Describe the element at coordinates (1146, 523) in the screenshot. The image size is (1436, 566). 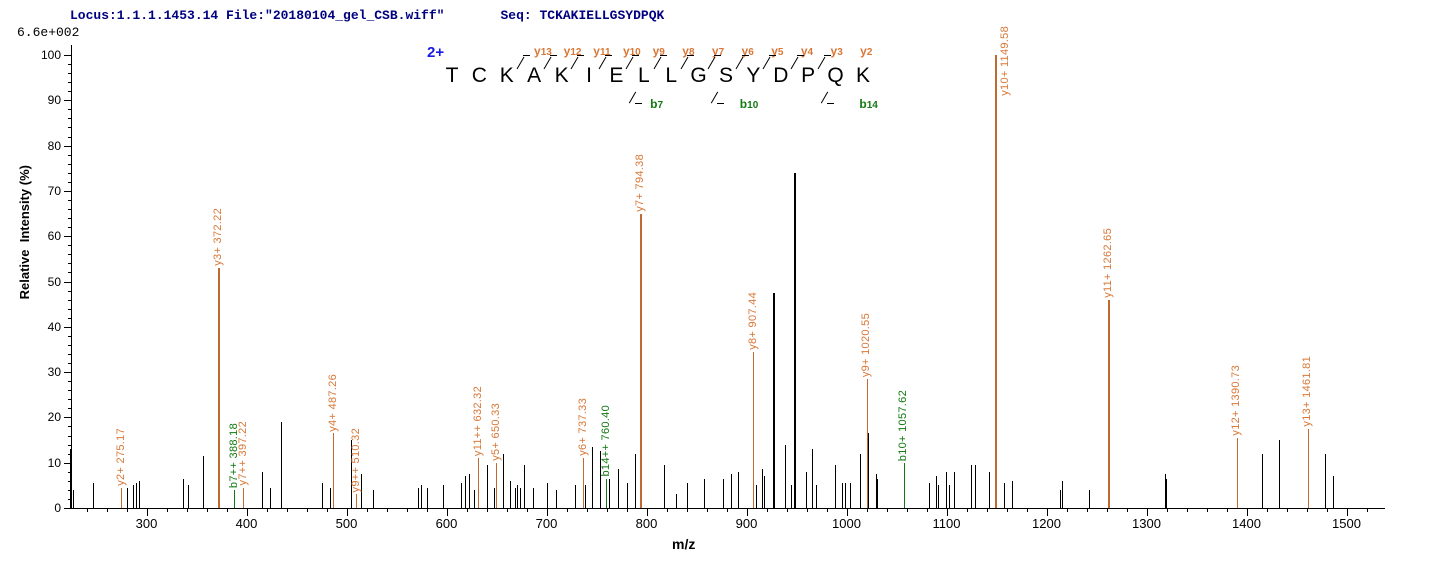
I see `x-tick-label: 1300` at that location.